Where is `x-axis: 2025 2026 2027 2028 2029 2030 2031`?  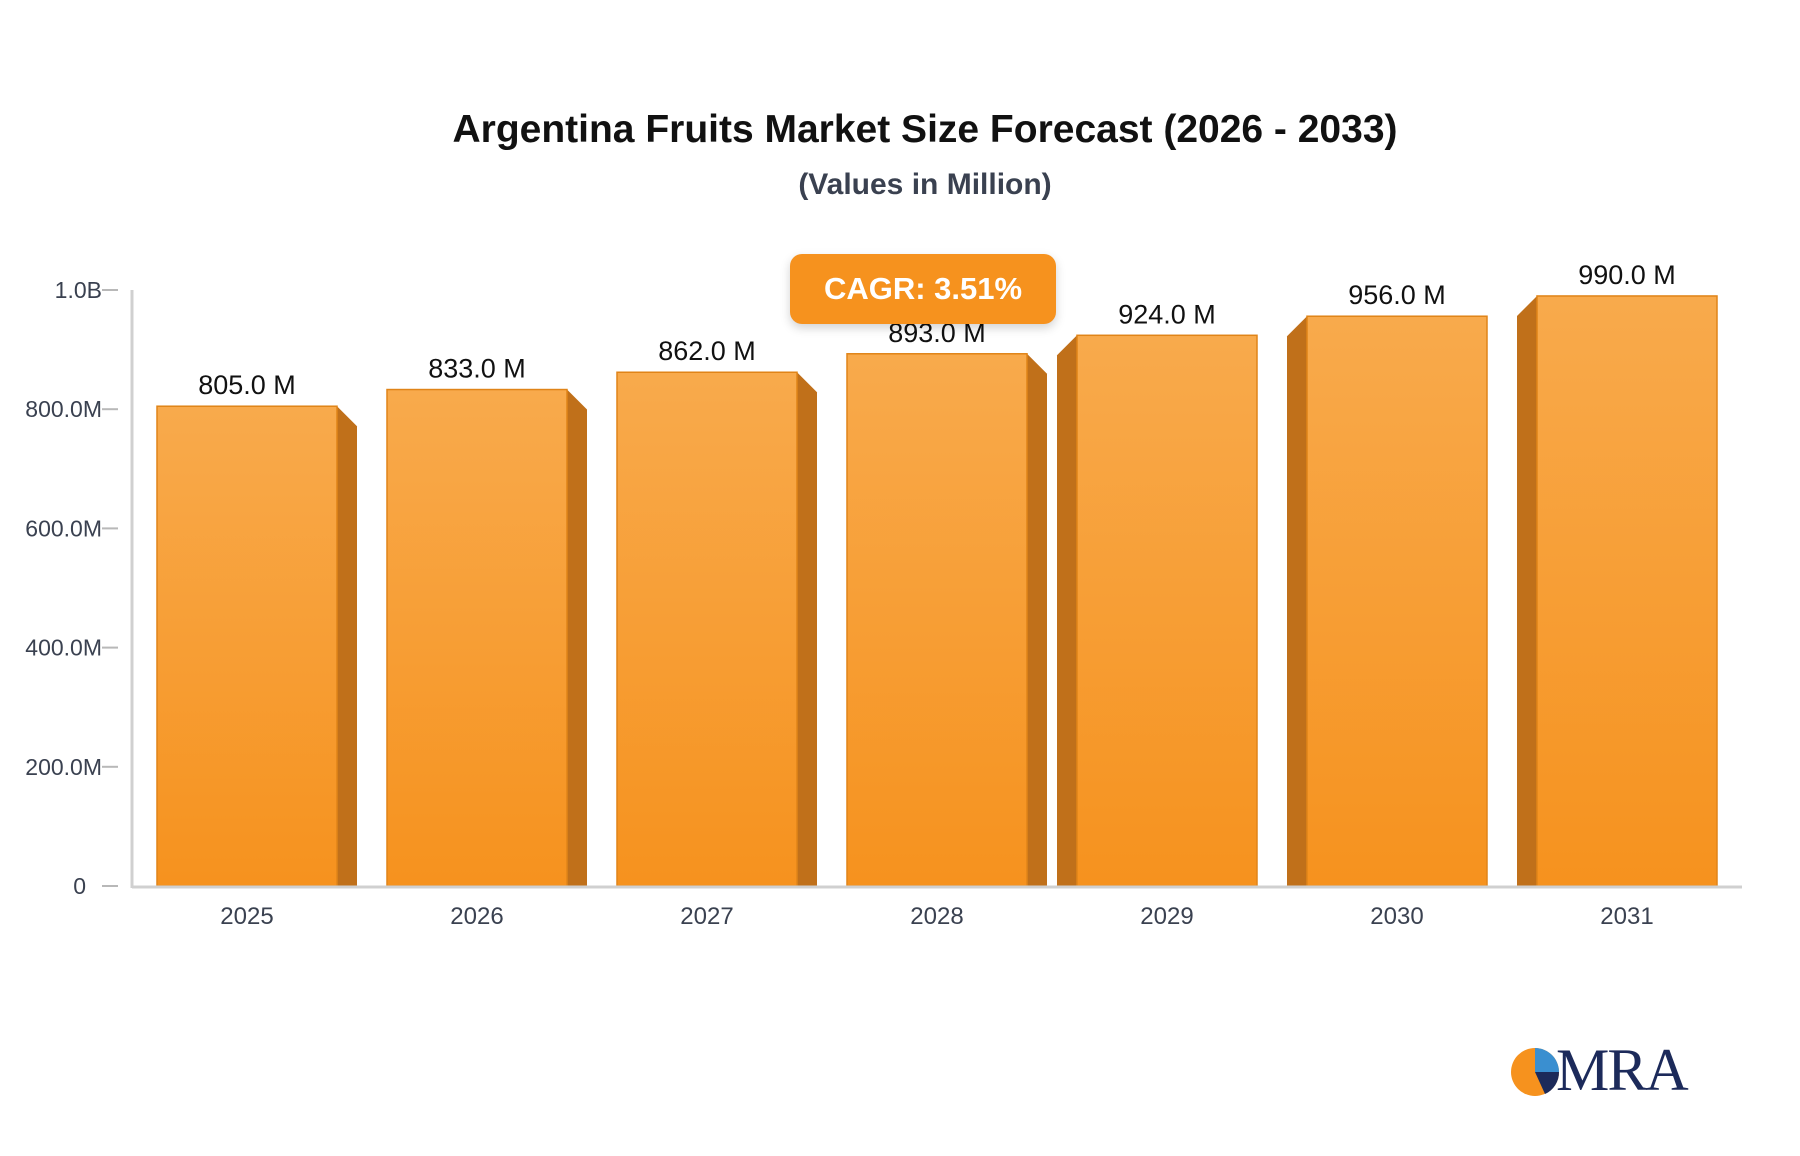 x-axis: 2025 2026 2027 2028 2029 2030 2031 is located at coordinates (937, 907).